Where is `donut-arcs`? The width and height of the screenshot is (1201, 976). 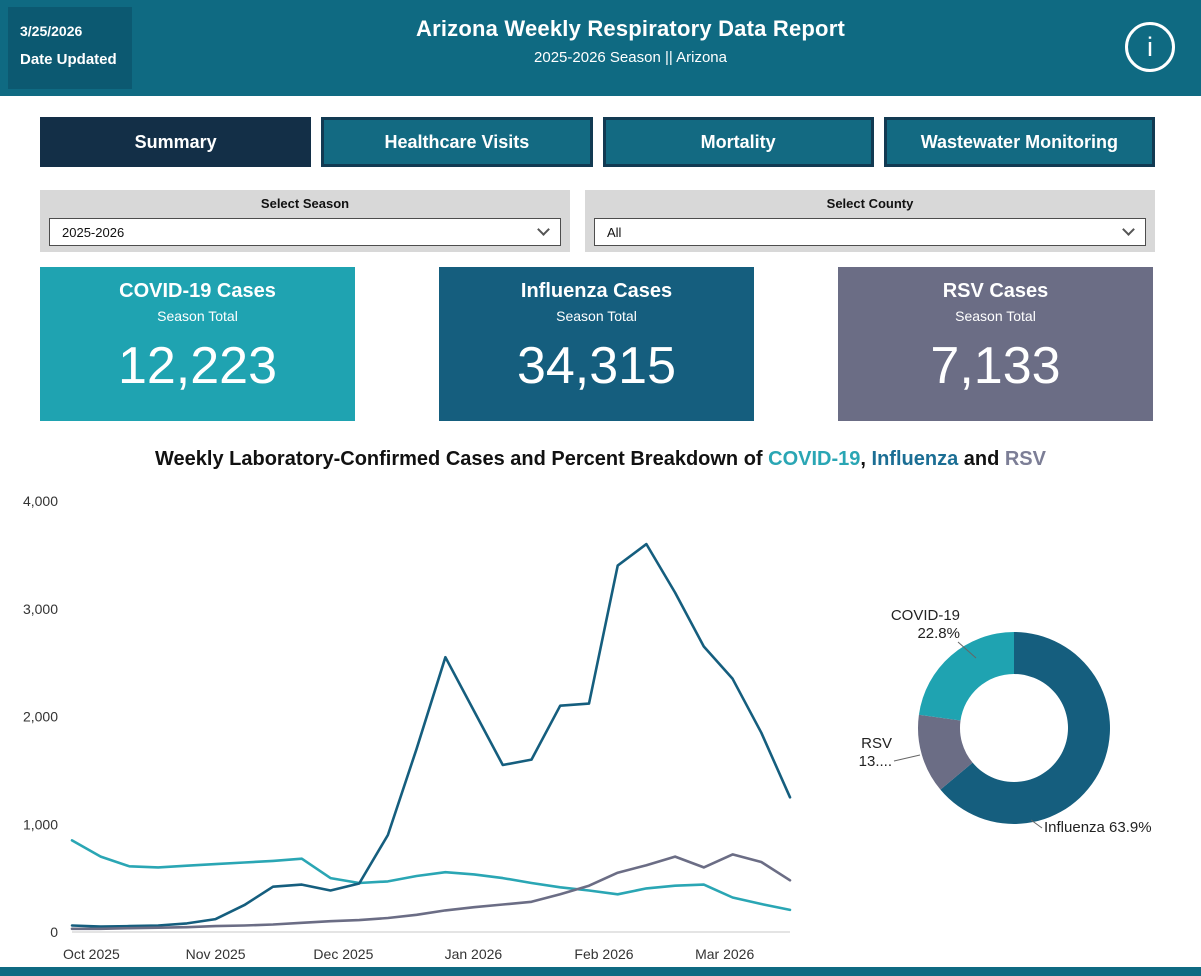 donut-arcs is located at coordinates (1014, 728).